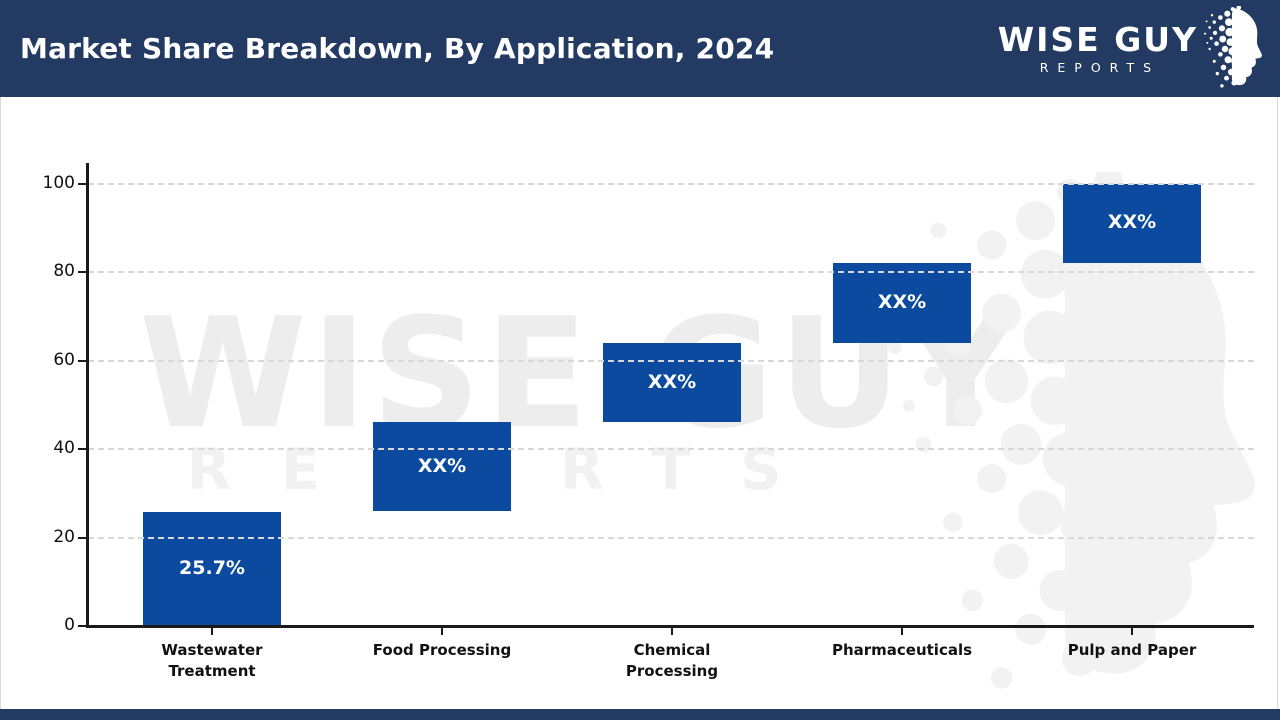 The image size is (1280, 720). Describe the element at coordinates (670, 626) in the screenshot. I see `x-axis-line` at that location.